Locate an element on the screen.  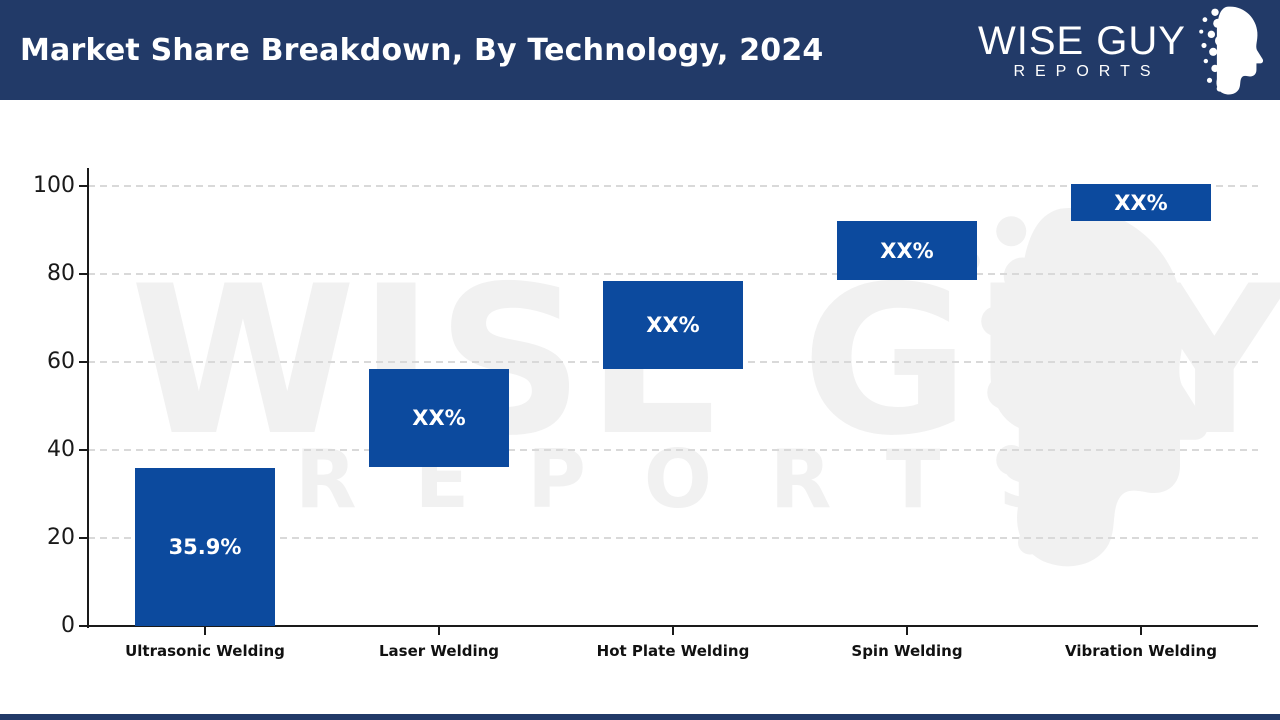
y-tick-label: 60 is located at coordinates (61, 361).